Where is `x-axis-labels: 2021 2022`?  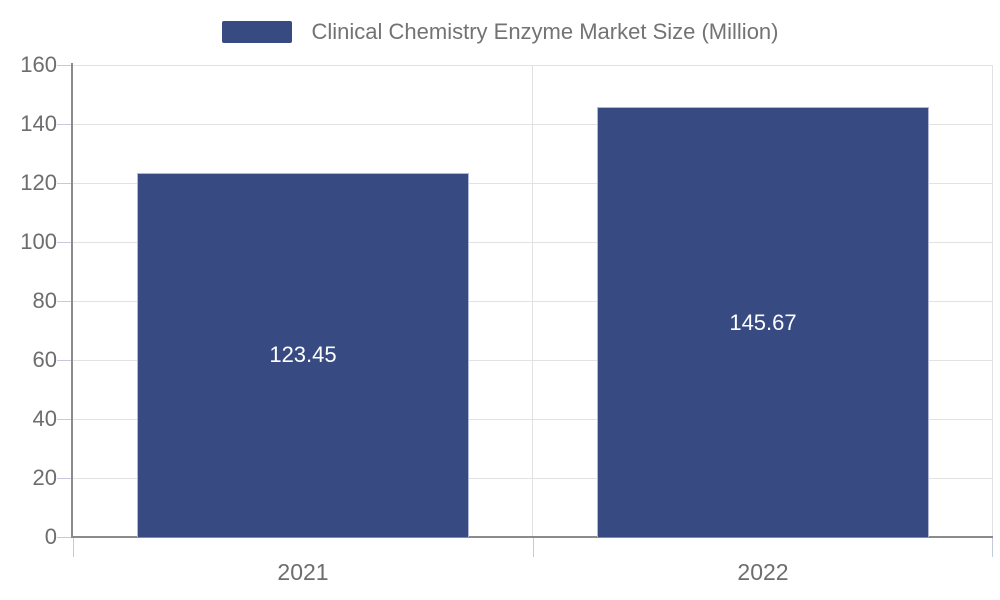 x-axis-labels: 2021 2022 is located at coordinates (500, 573).